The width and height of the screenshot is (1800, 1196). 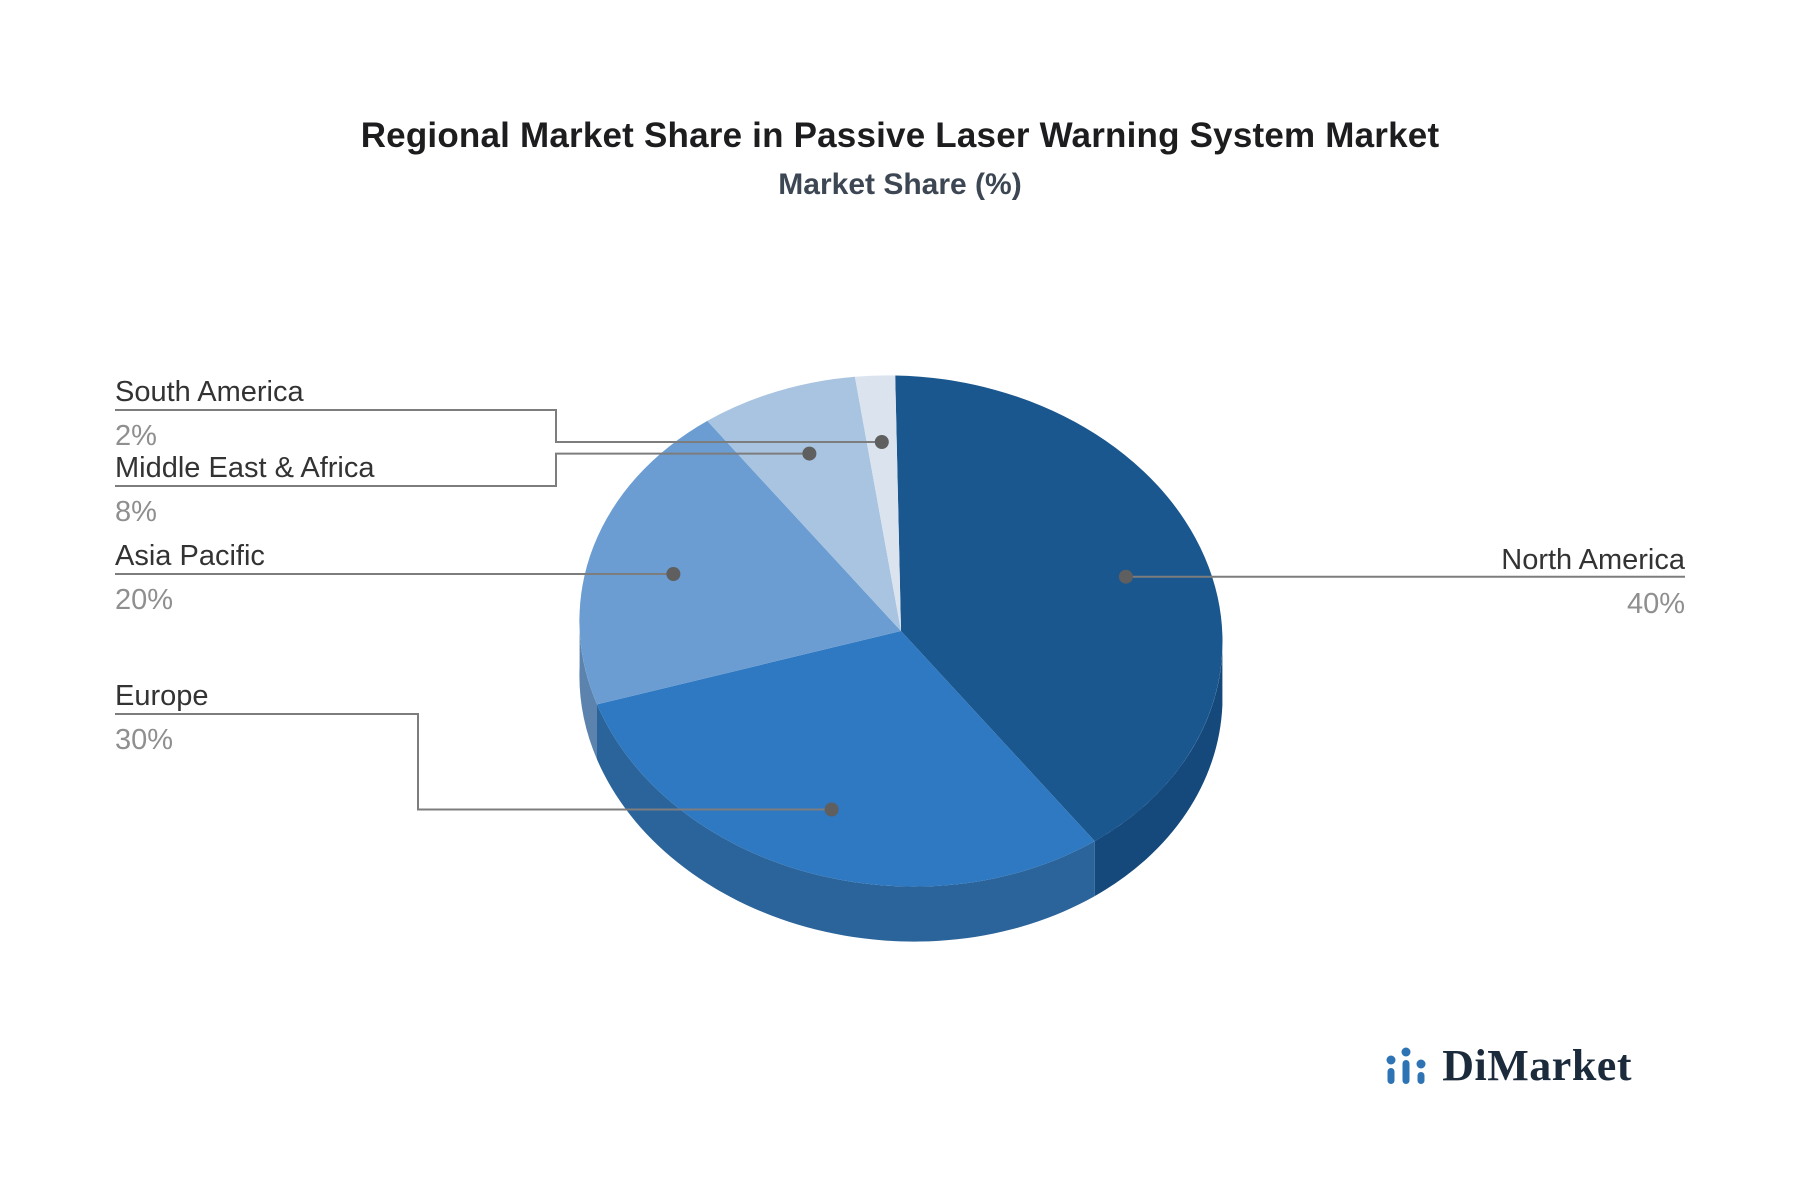 I want to click on logo-text: DiMarket, so click(x=1537, y=1065).